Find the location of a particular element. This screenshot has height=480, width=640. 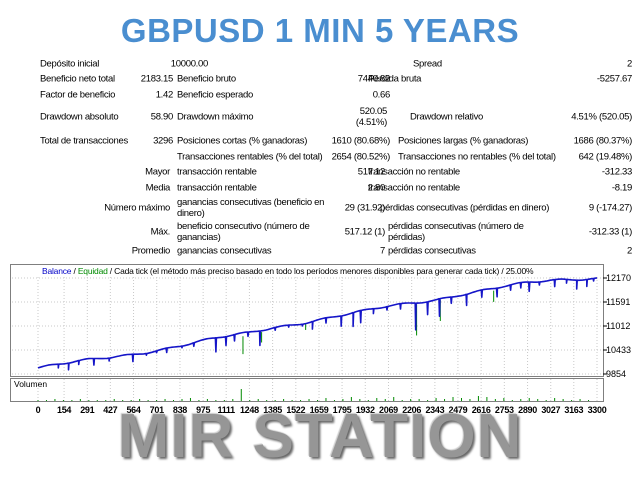

y-axis-label: 11591 is located at coordinates (618, 302).